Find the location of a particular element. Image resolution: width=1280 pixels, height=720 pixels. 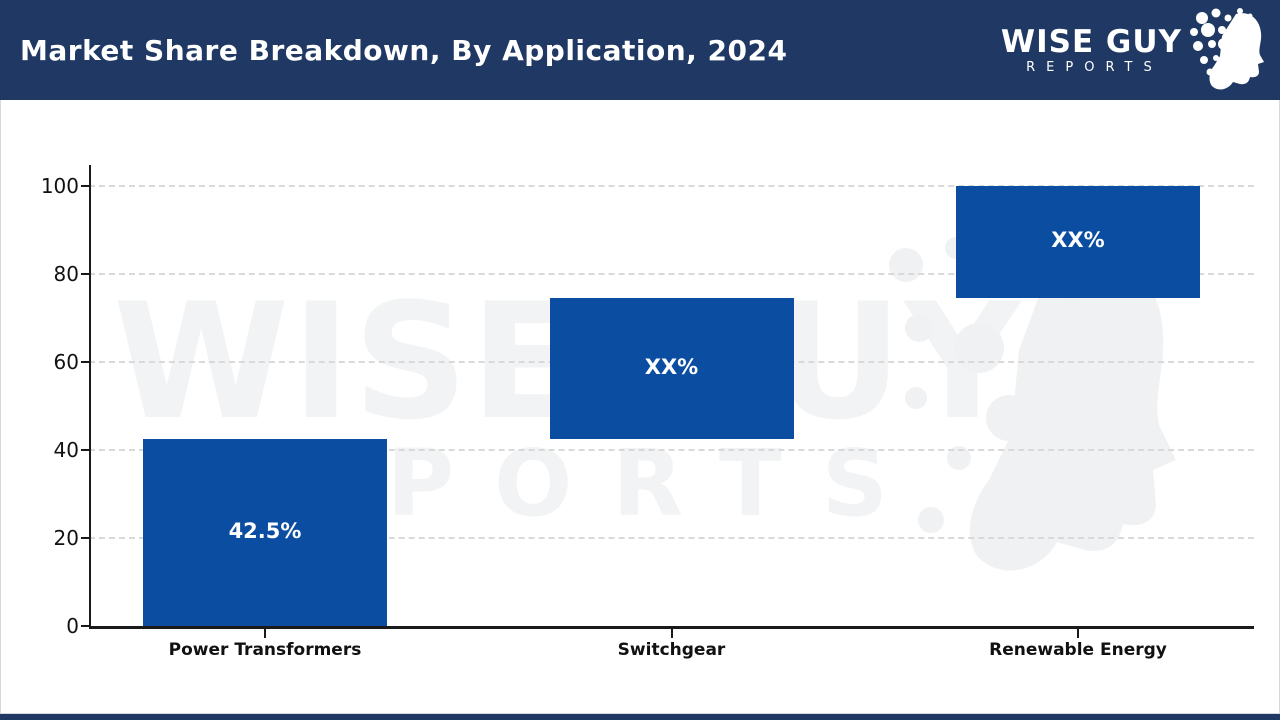

category-label-0: Power Transformers is located at coordinates (265, 650).